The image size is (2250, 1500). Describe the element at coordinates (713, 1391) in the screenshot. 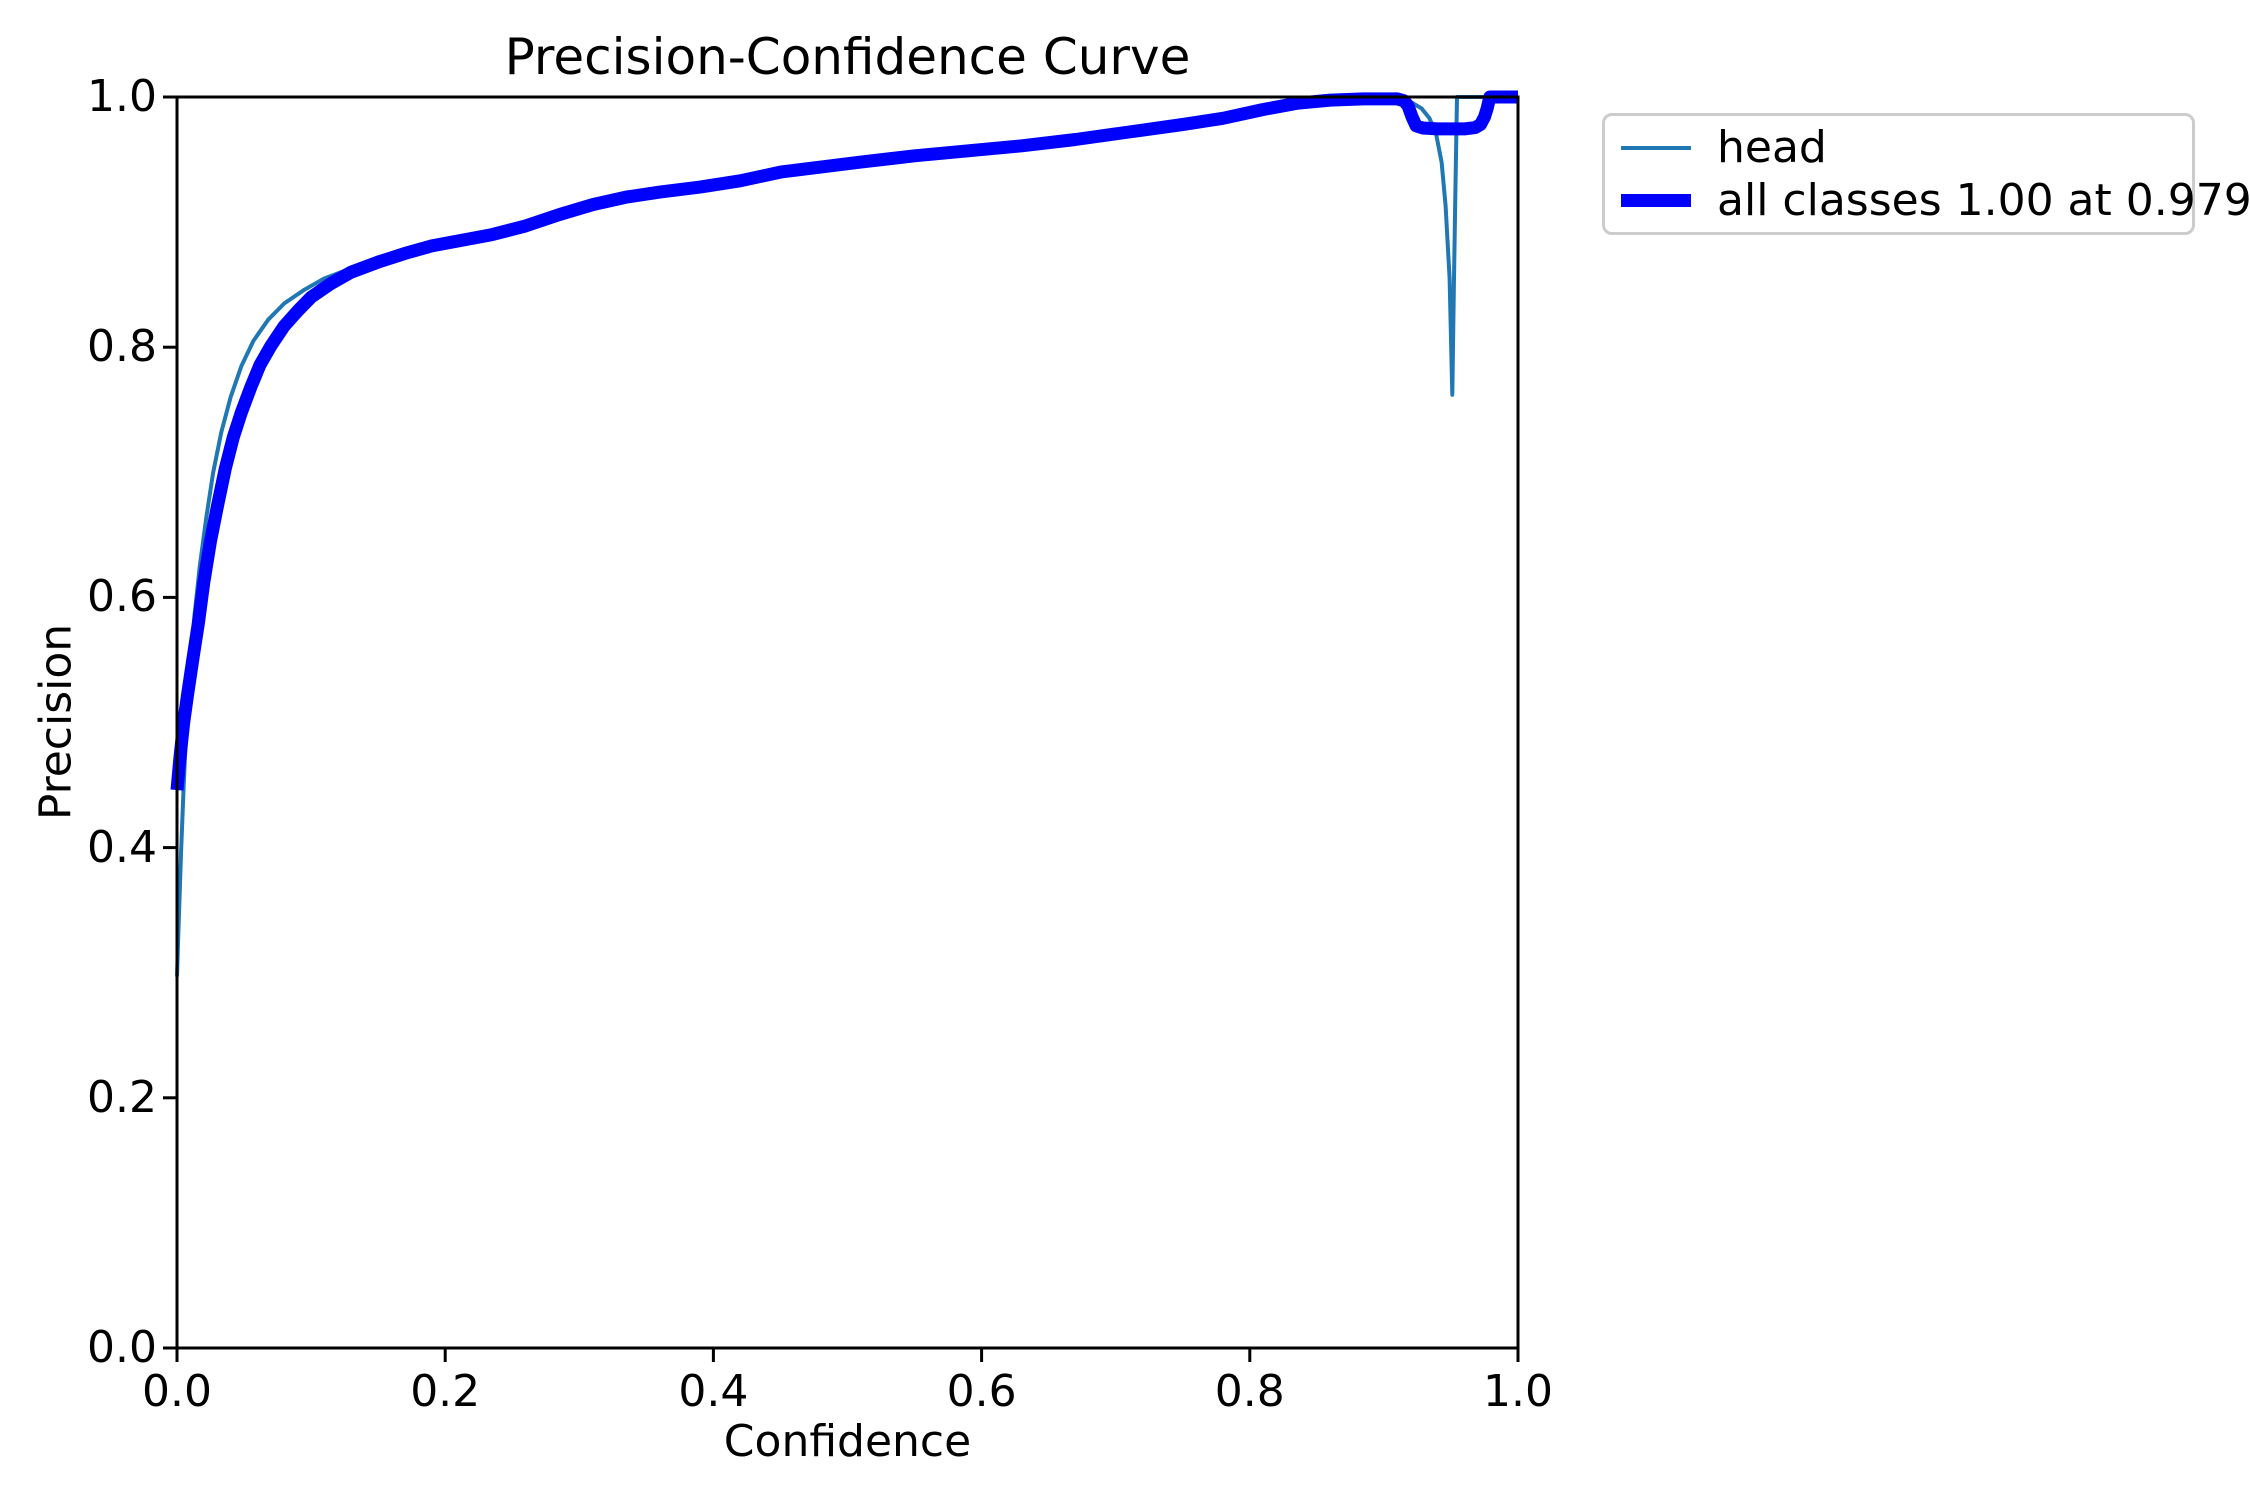

I see `x-tick-label: 0.4` at that location.